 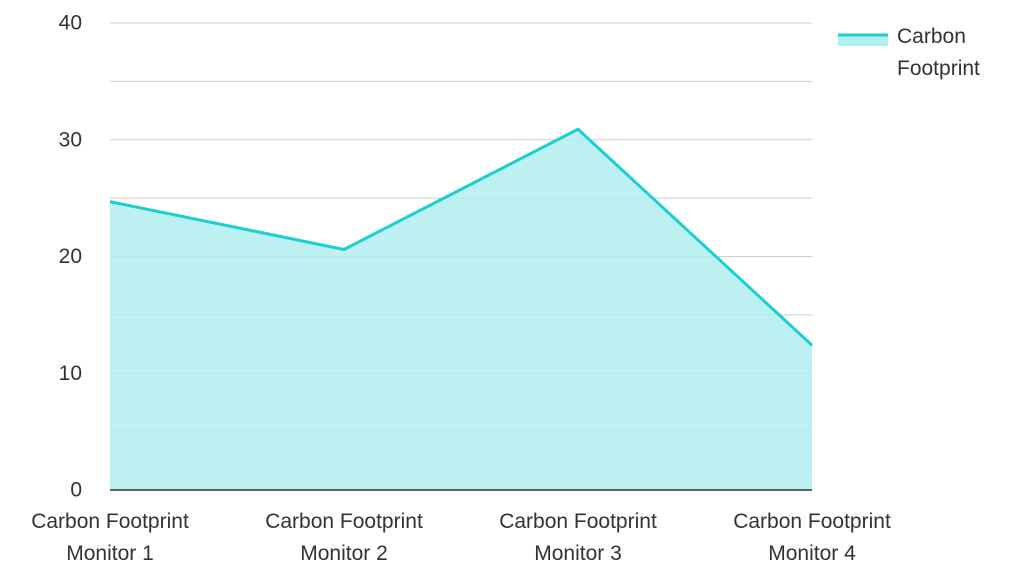 What do you see at coordinates (110, 552) in the screenshot?
I see `x-tick-label-line: Monitor 1` at bounding box center [110, 552].